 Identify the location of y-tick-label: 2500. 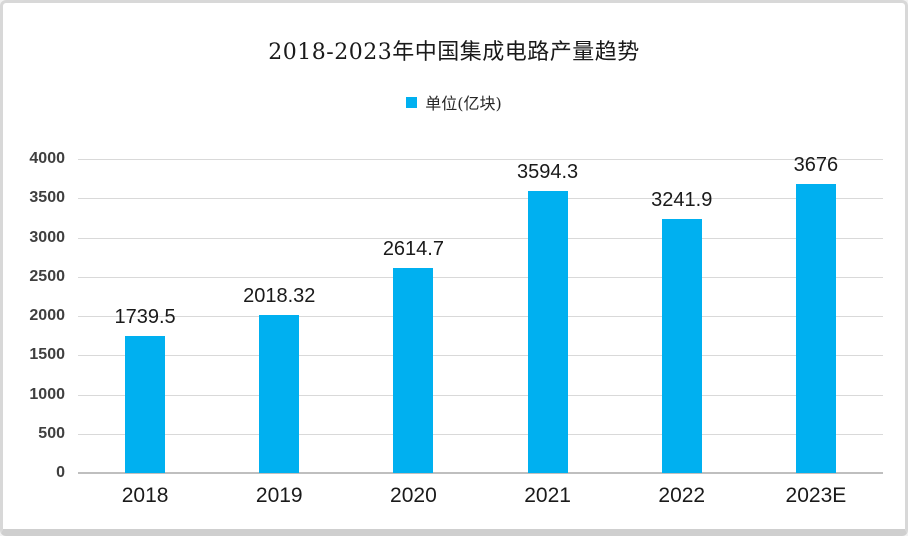
(47, 276).